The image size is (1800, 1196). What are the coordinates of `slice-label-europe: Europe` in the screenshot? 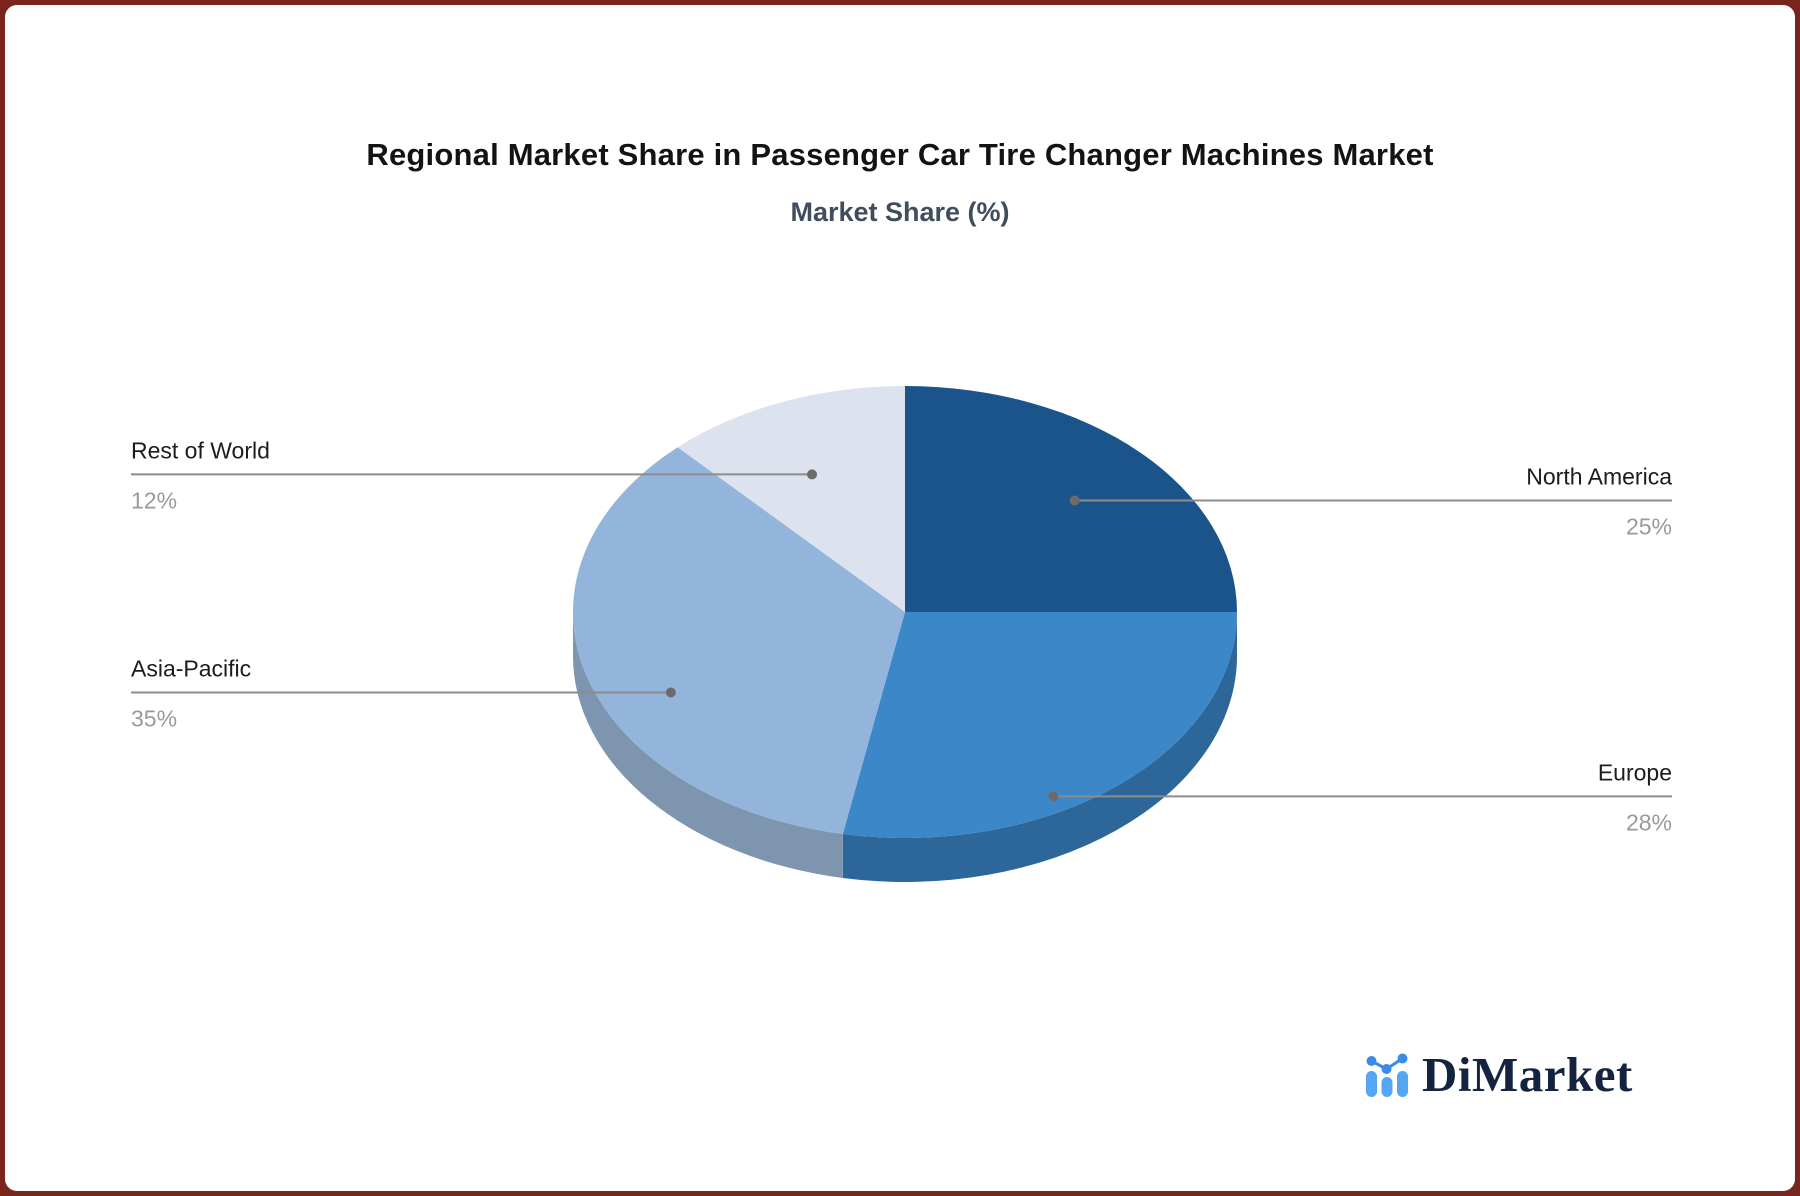 It's located at (1635, 772).